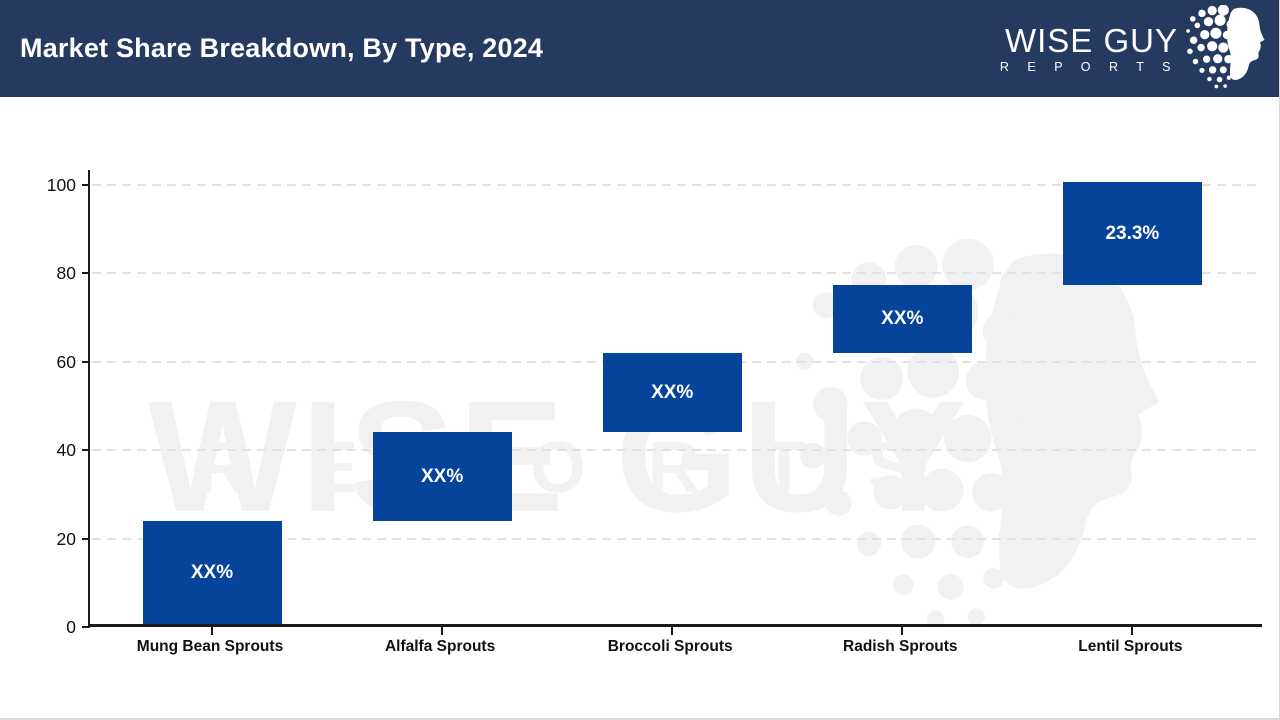 This screenshot has width=1280, height=720. I want to click on bar: 23.3%, so click(1132, 233).